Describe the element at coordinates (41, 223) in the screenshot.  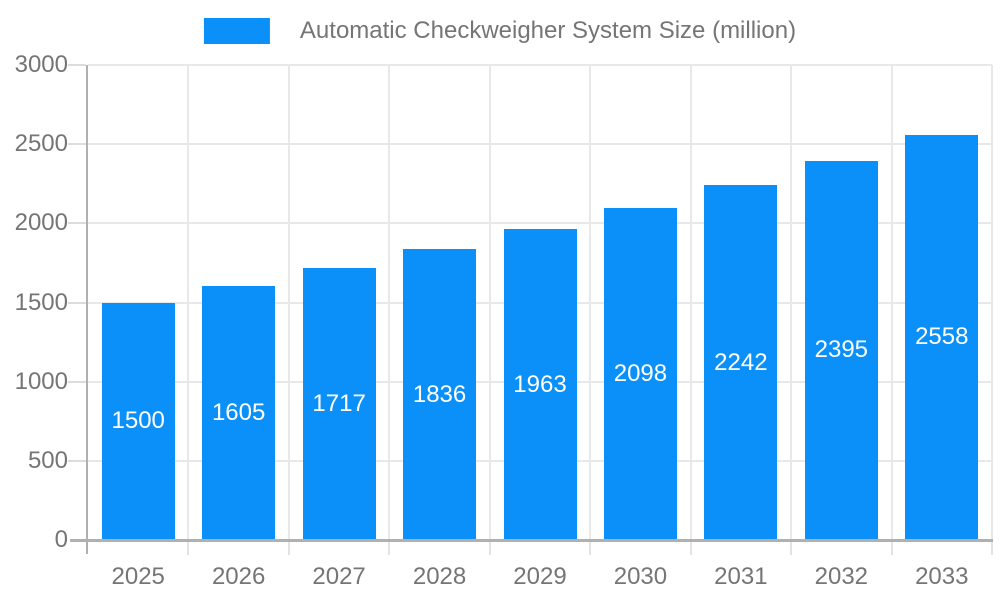
I see `y-axis-label: 2000` at that location.